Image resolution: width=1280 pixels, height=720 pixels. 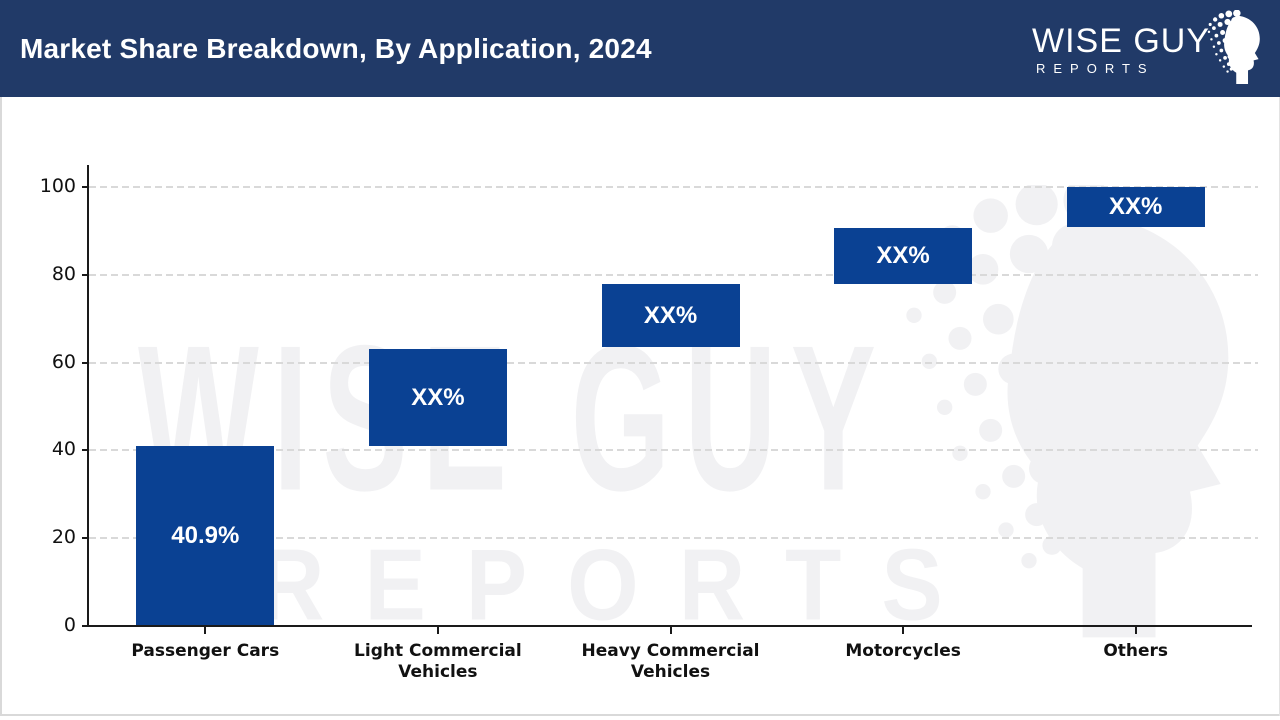 I want to click on y-tick-label-20: 20, so click(x=63, y=537).